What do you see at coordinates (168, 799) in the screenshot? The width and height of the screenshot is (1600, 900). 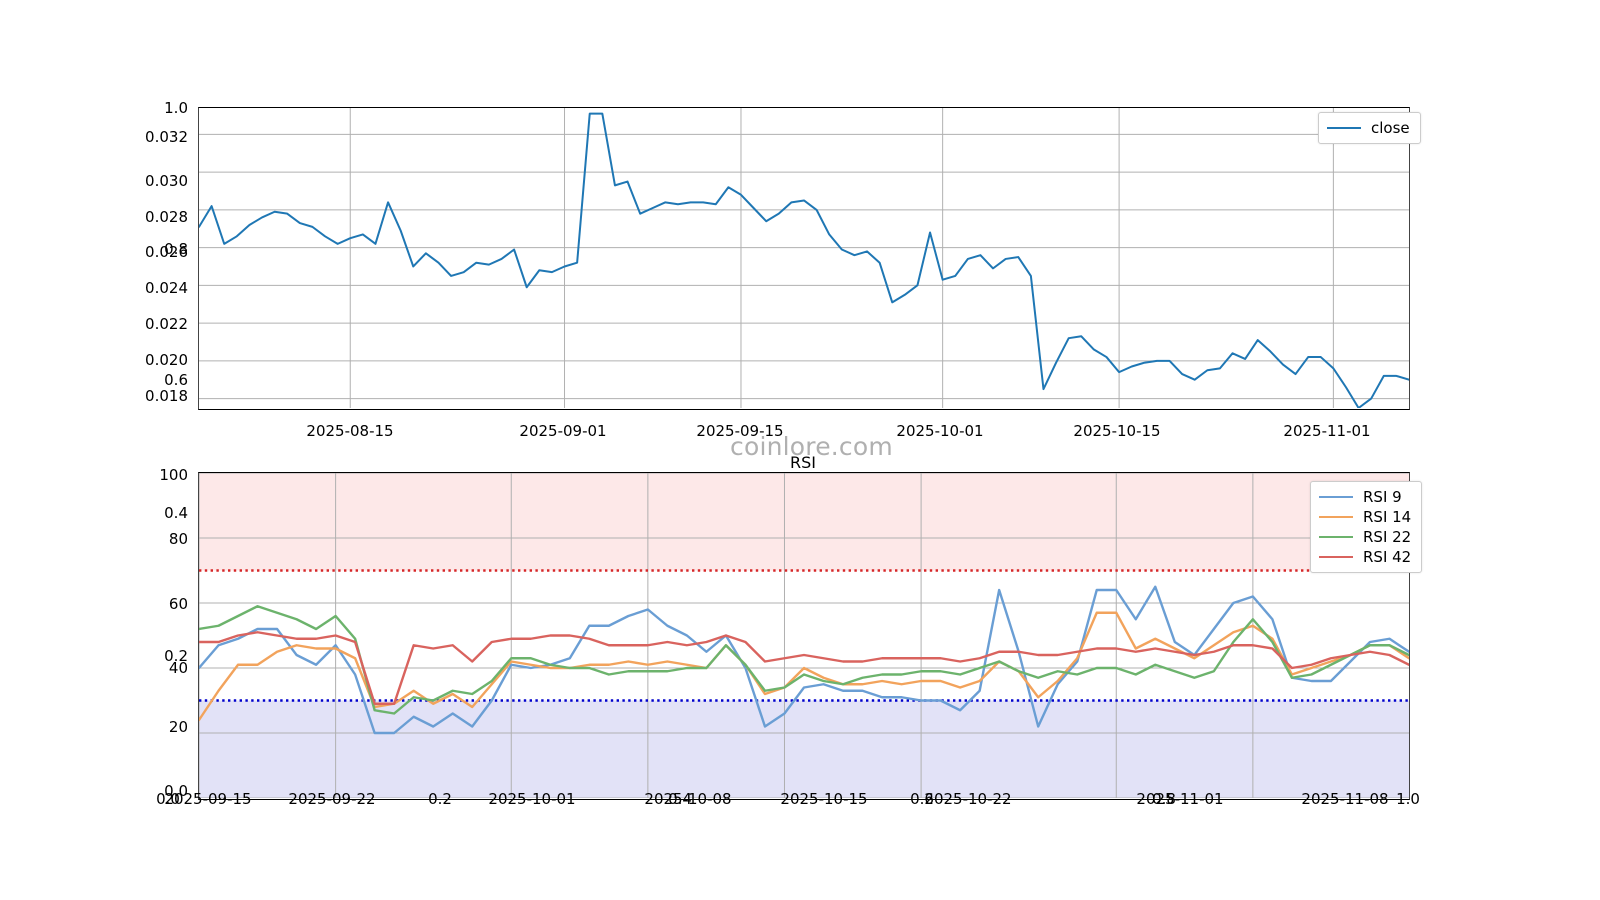 I see `rsi-x-tick-secondary: 0.0` at bounding box center [168, 799].